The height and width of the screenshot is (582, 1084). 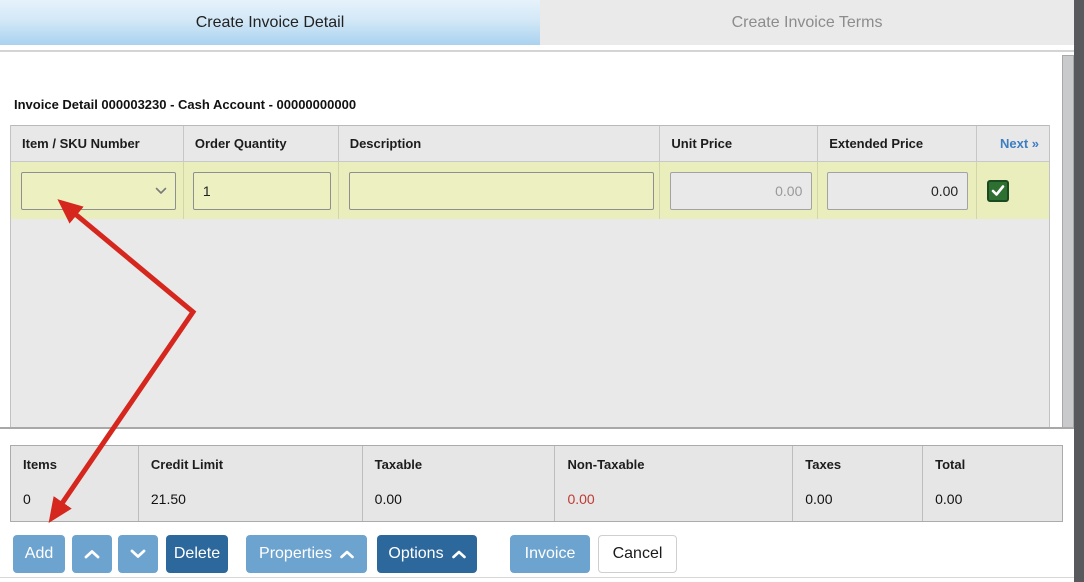 I want to click on unit-price-input, so click(x=741, y=190).